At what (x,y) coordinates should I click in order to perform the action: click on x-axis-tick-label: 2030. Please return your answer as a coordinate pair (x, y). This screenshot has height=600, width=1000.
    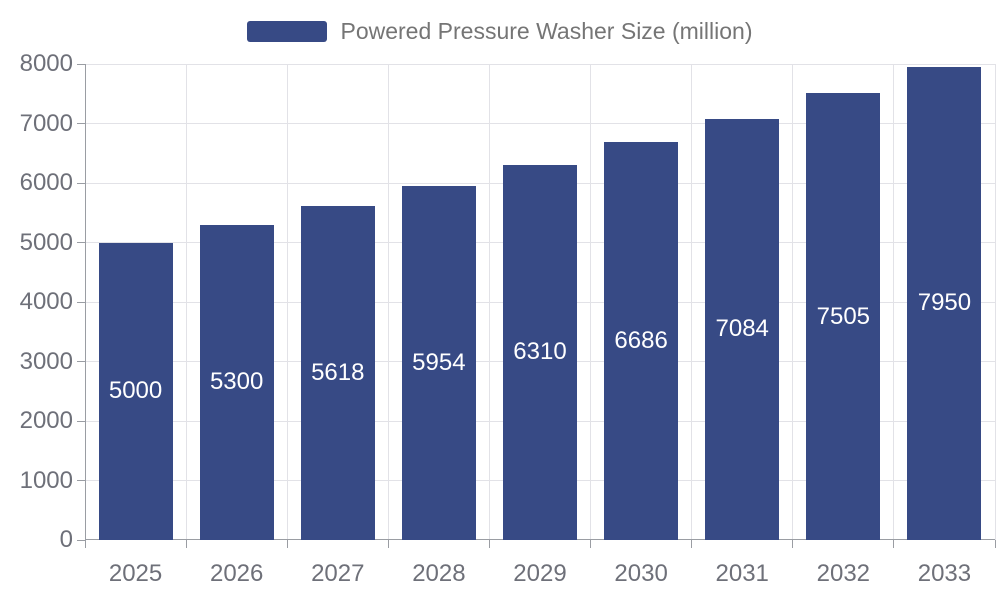
    Looking at the image, I should click on (641, 573).